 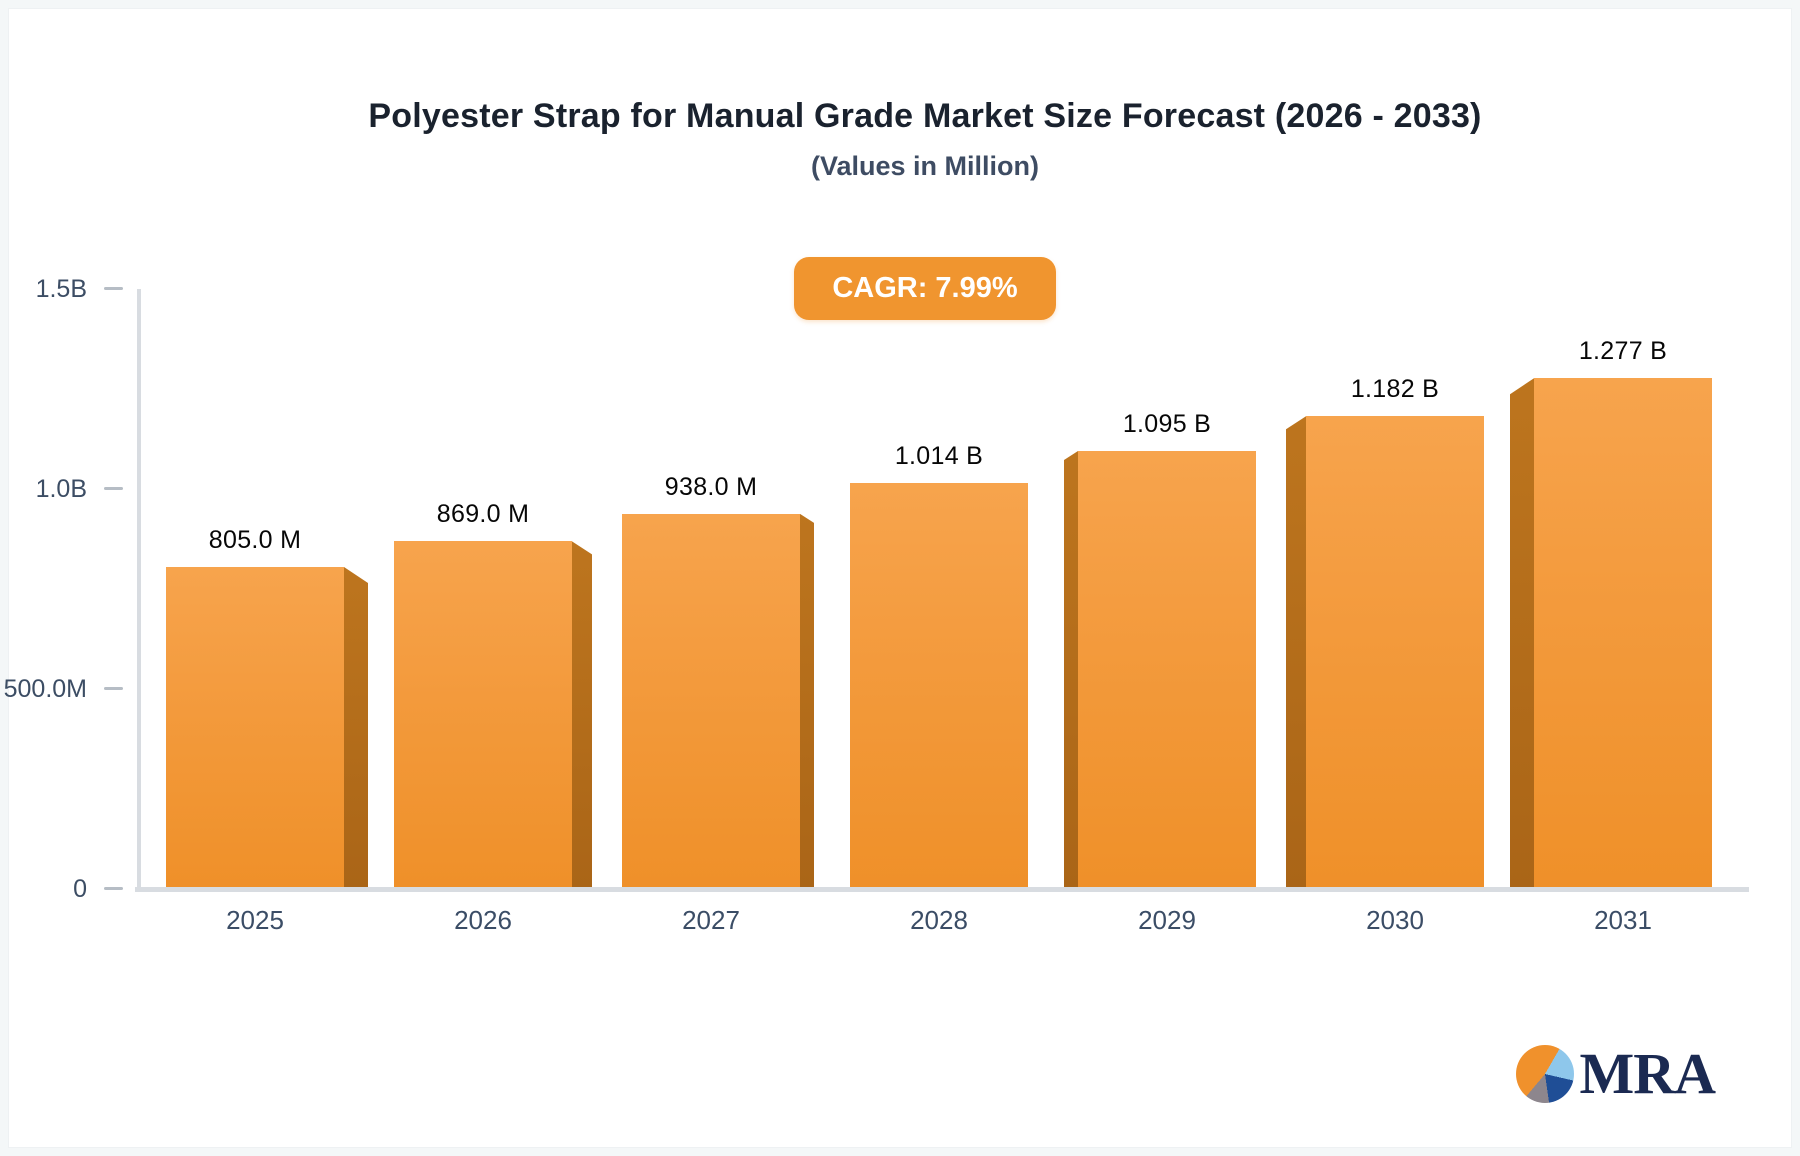 I want to click on bar-value-label: 869.0 M, so click(x=483, y=514).